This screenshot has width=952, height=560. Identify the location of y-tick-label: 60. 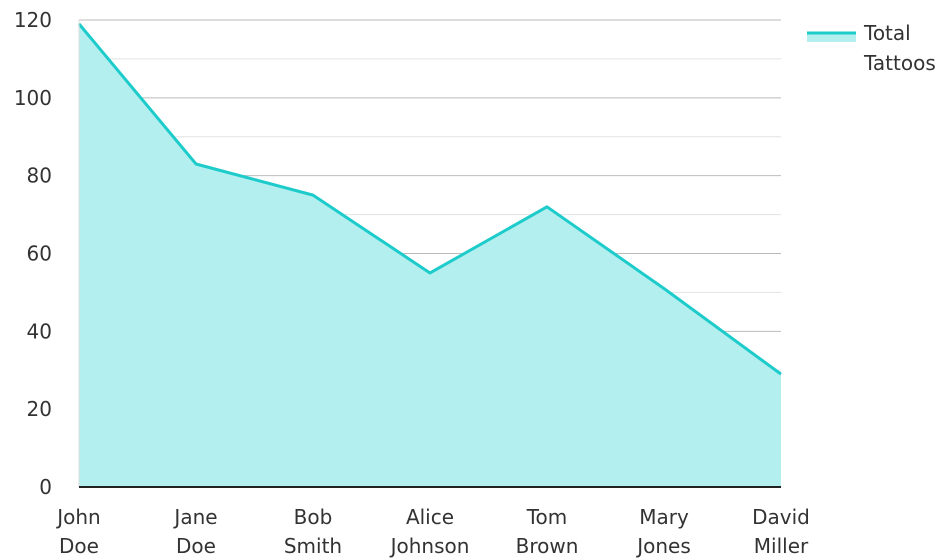
(39, 254).